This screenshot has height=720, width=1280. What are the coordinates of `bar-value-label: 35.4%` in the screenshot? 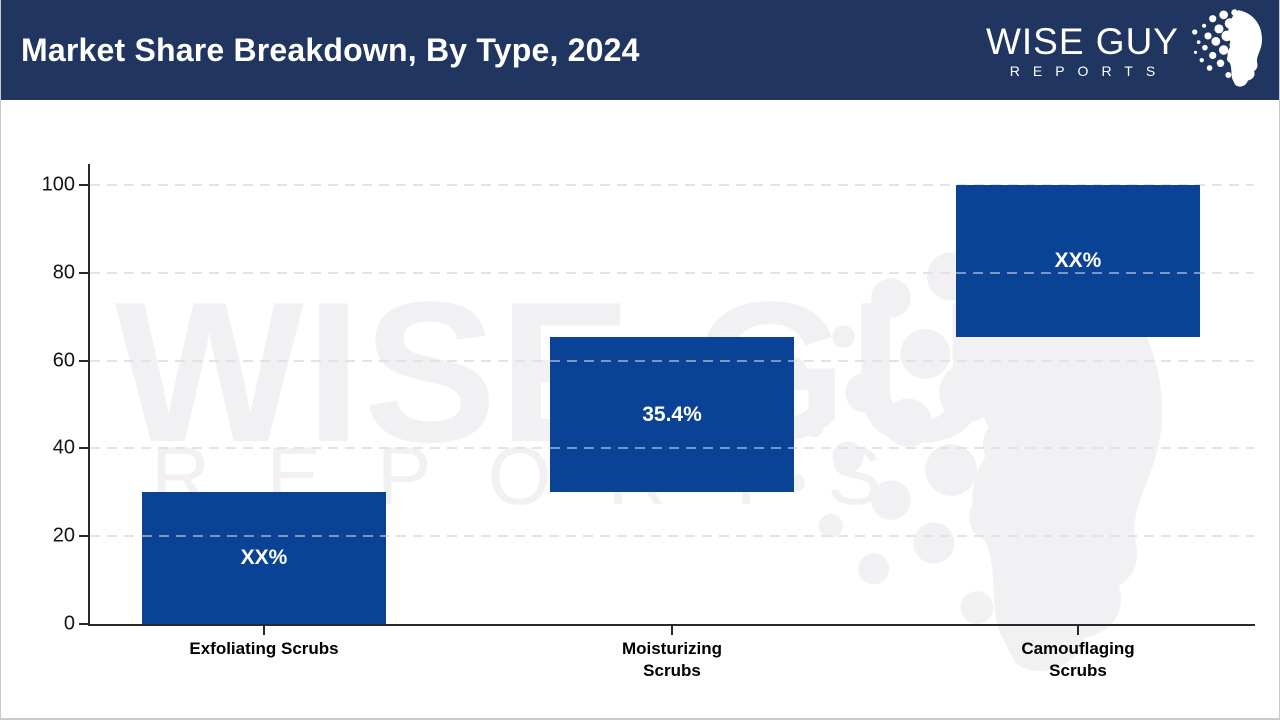 It's located at (672, 414).